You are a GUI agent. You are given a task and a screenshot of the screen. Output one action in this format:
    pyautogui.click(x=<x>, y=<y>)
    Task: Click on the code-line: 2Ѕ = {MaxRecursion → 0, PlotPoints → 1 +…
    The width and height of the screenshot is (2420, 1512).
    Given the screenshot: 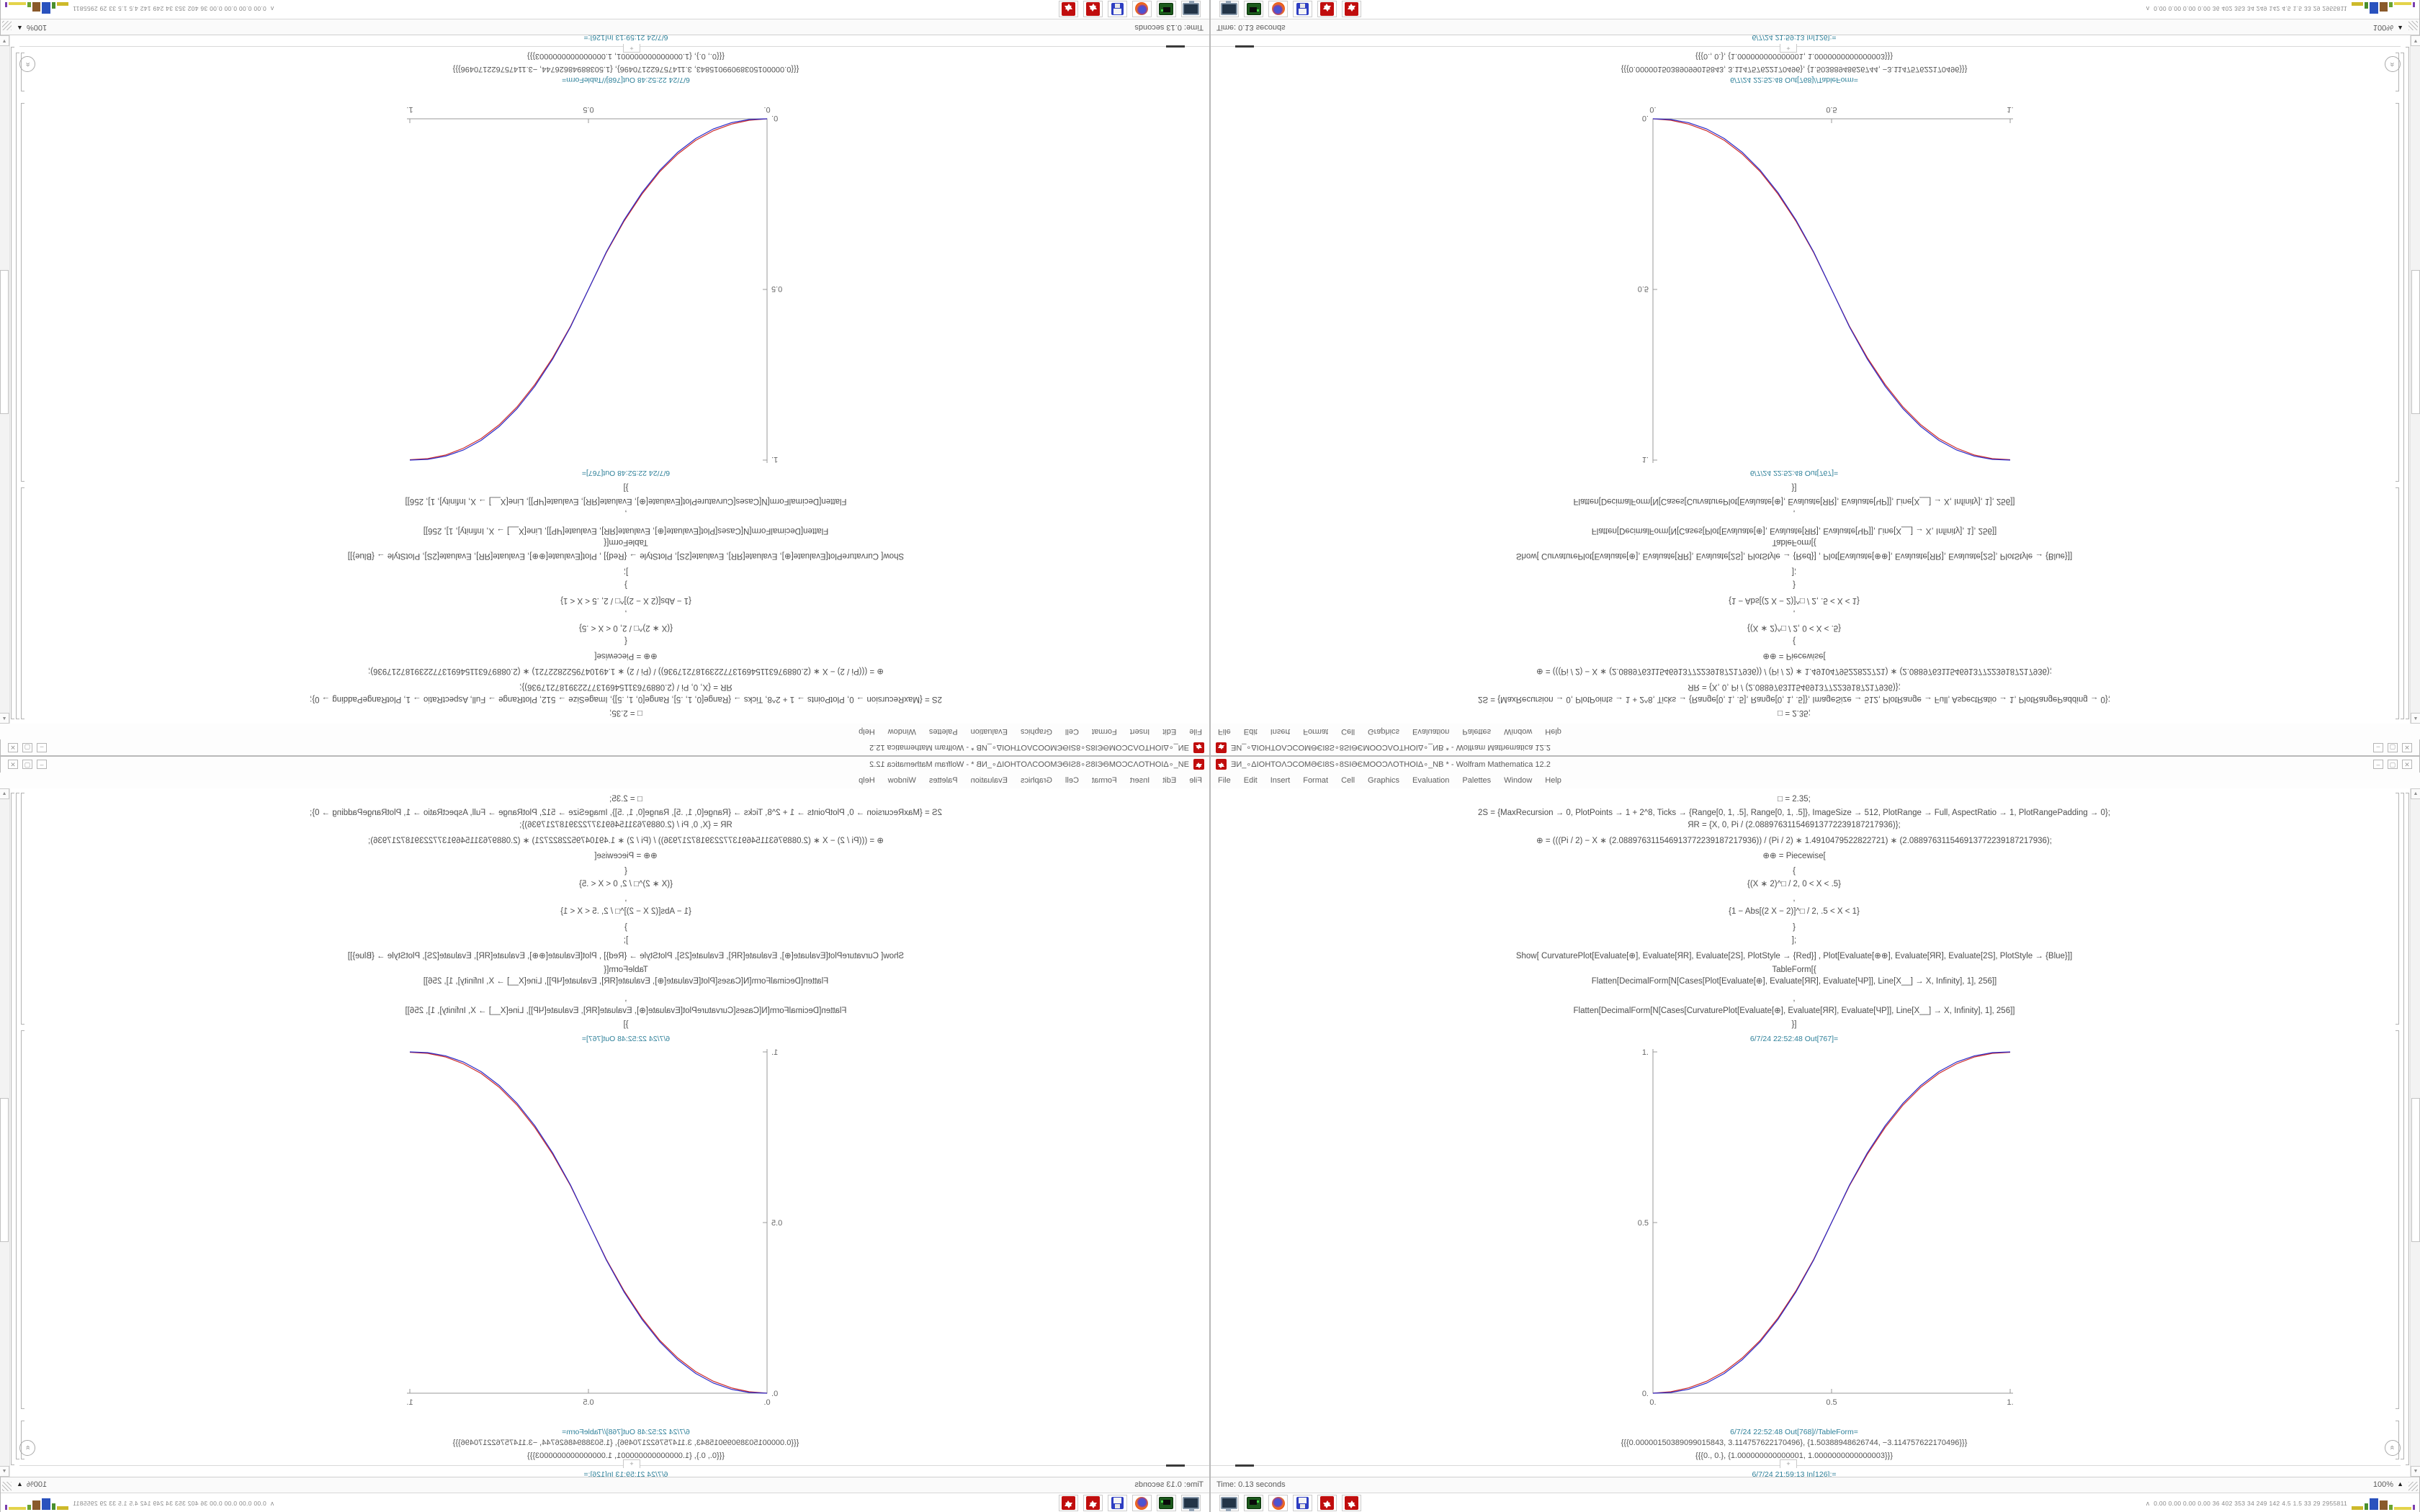 What is the action you would take?
    pyautogui.click(x=626, y=699)
    